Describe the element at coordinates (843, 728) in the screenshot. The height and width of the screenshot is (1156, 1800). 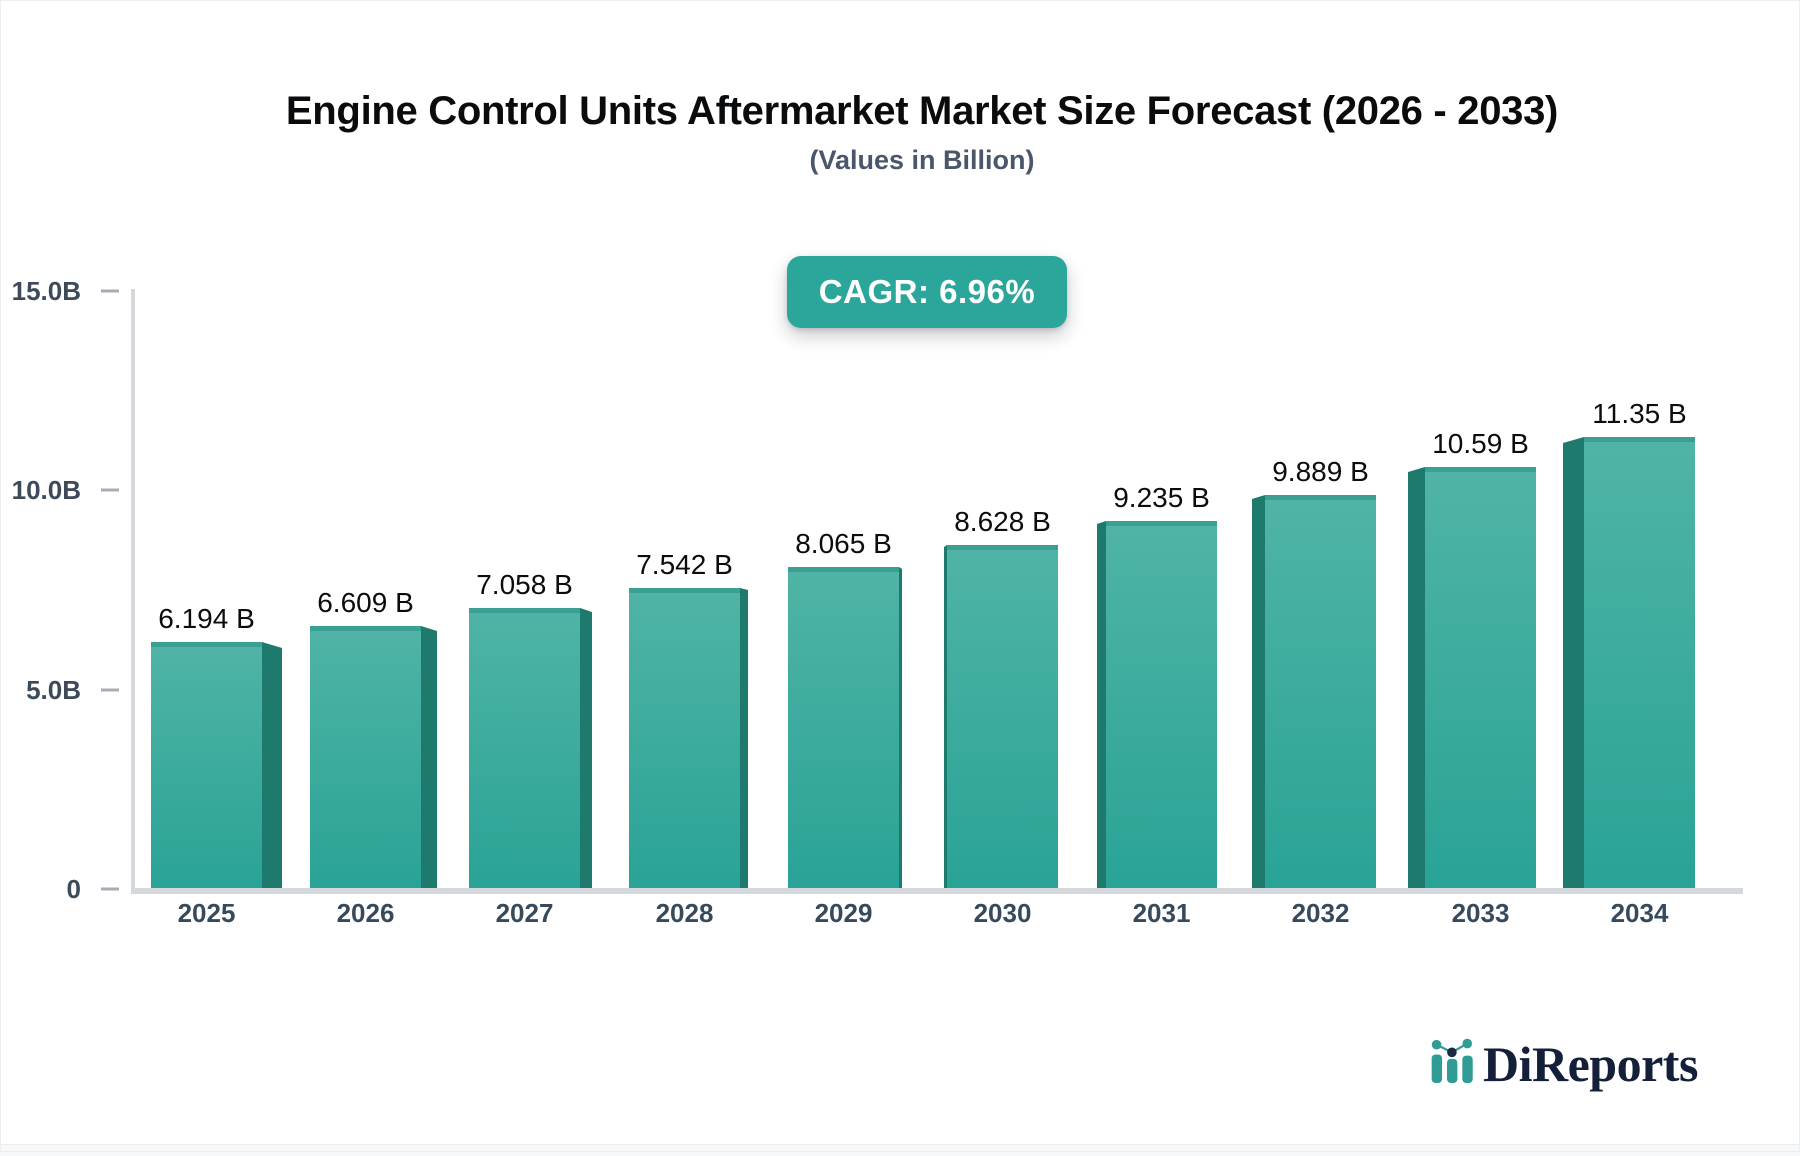
I see `bar-2029` at that location.